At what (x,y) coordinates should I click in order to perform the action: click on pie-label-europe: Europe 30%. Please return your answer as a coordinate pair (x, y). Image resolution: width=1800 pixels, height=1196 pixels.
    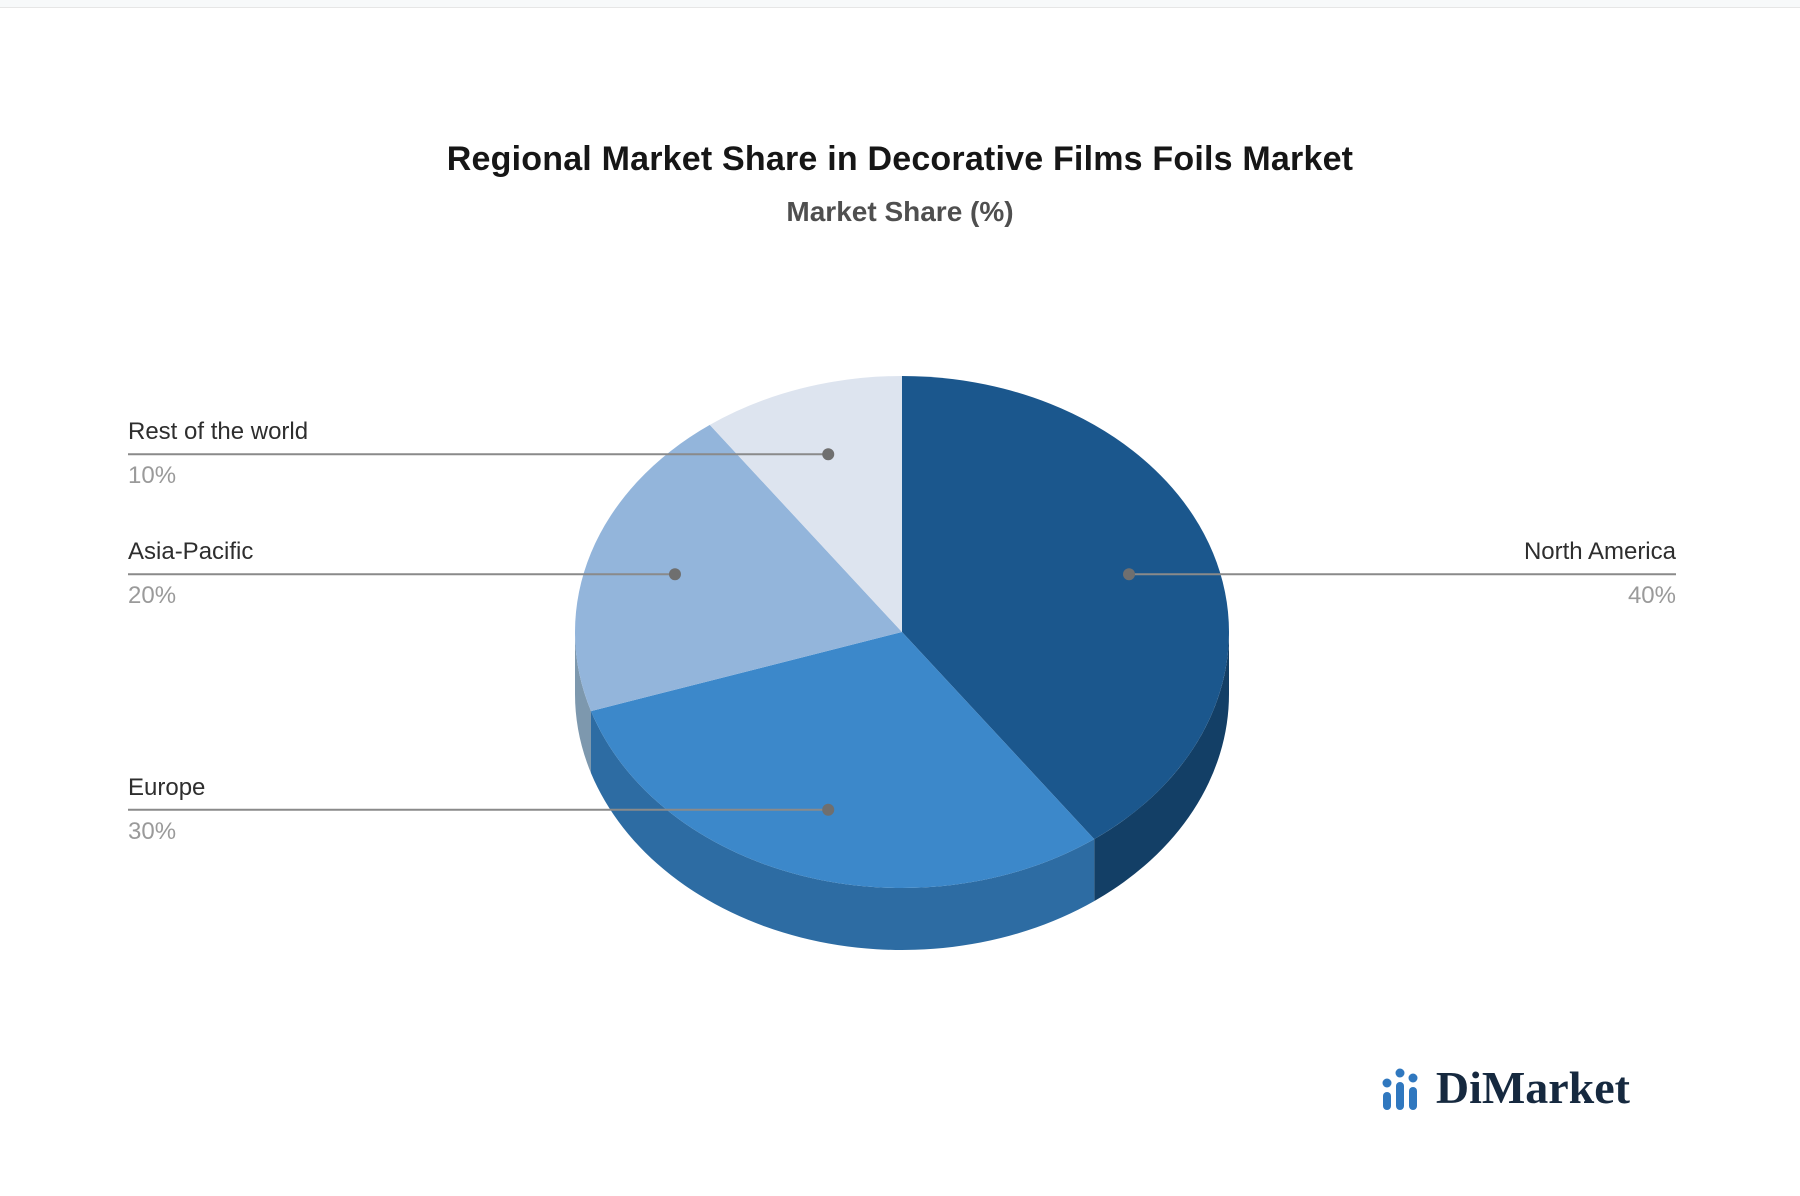
    Looking at the image, I should click on (166, 810).